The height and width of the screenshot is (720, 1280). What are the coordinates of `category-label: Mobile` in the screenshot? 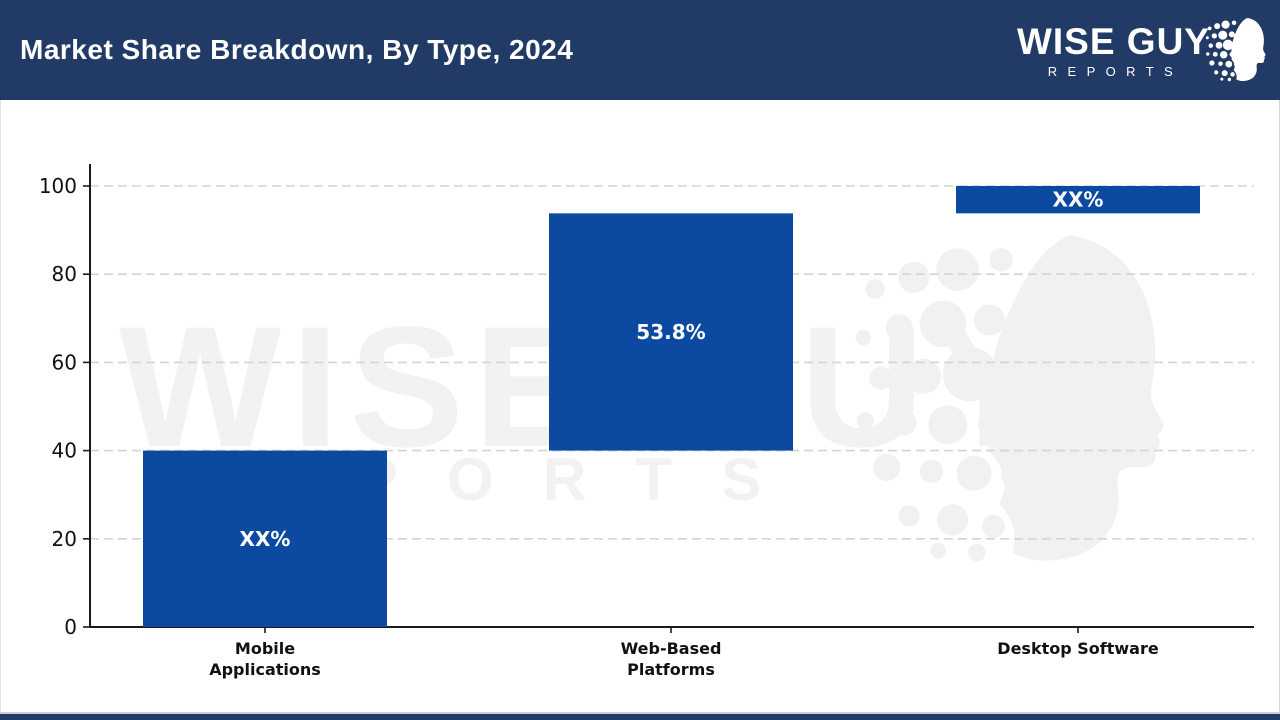 It's located at (265, 648).